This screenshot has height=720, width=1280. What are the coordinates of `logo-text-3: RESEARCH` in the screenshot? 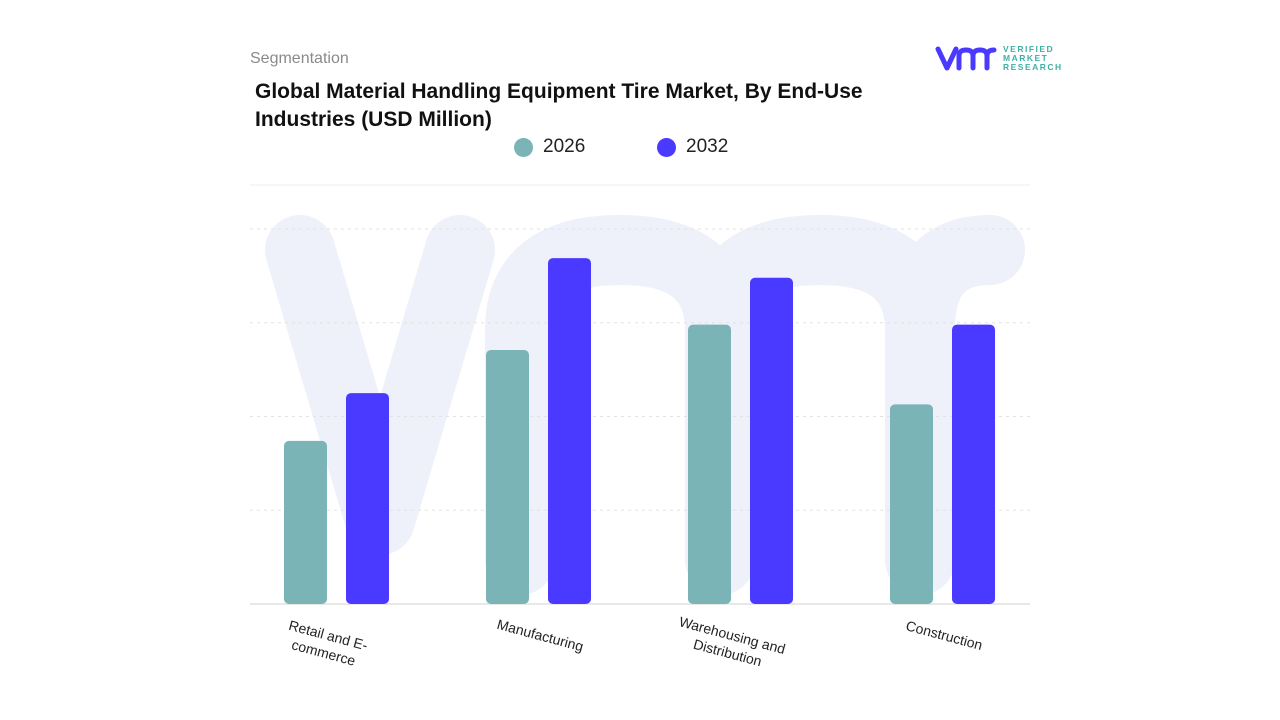 It's located at (1033, 66).